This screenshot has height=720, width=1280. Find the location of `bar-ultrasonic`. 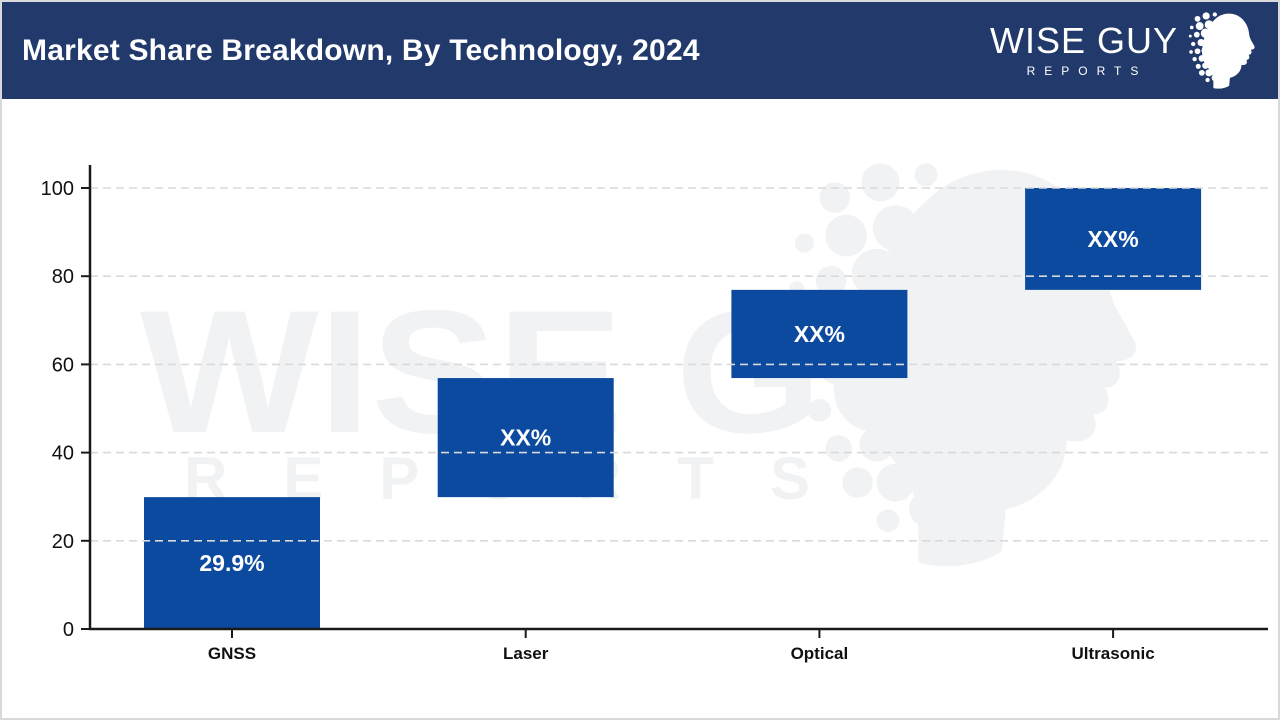

bar-ultrasonic is located at coordinates (1113, 239).